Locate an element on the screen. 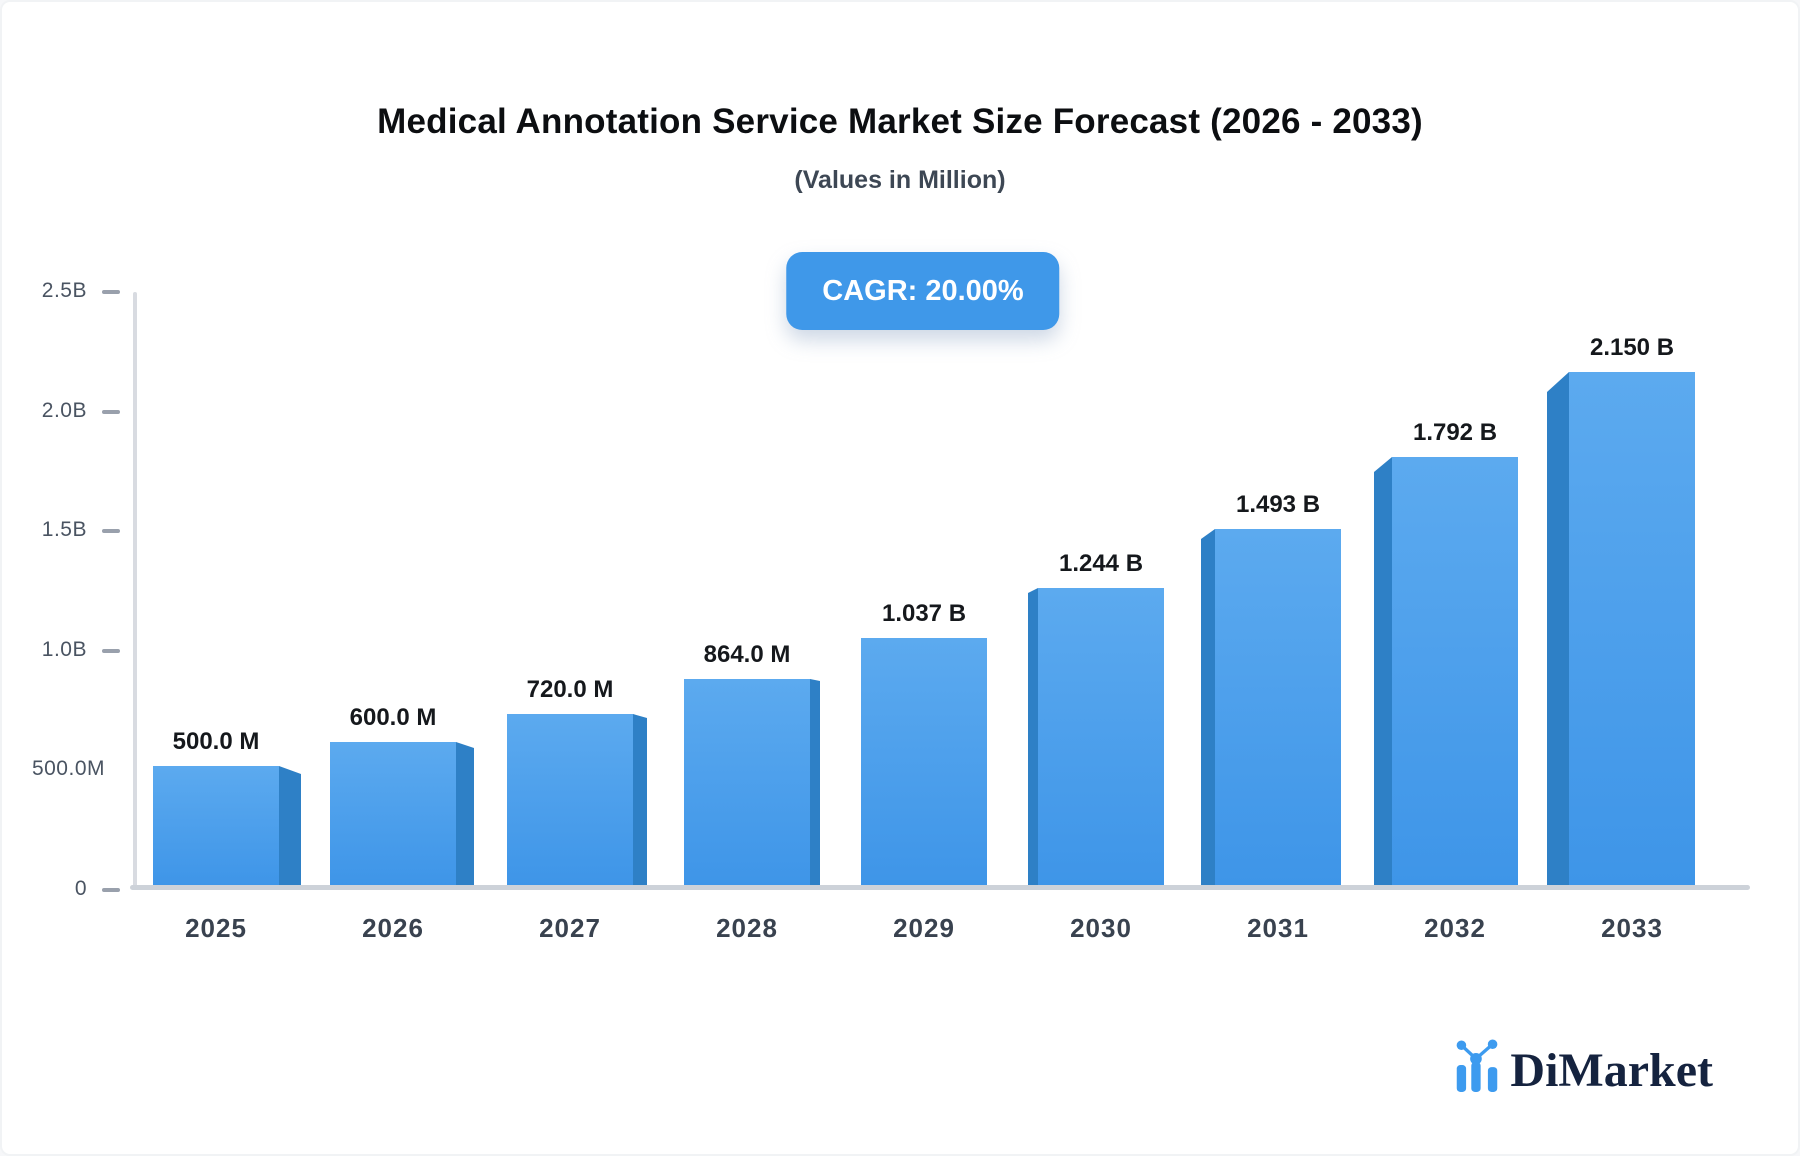 Image resolution: width=1800 pixels, height=1156 pixels. bar-side-2033 is located at coordinates (1558, 629).